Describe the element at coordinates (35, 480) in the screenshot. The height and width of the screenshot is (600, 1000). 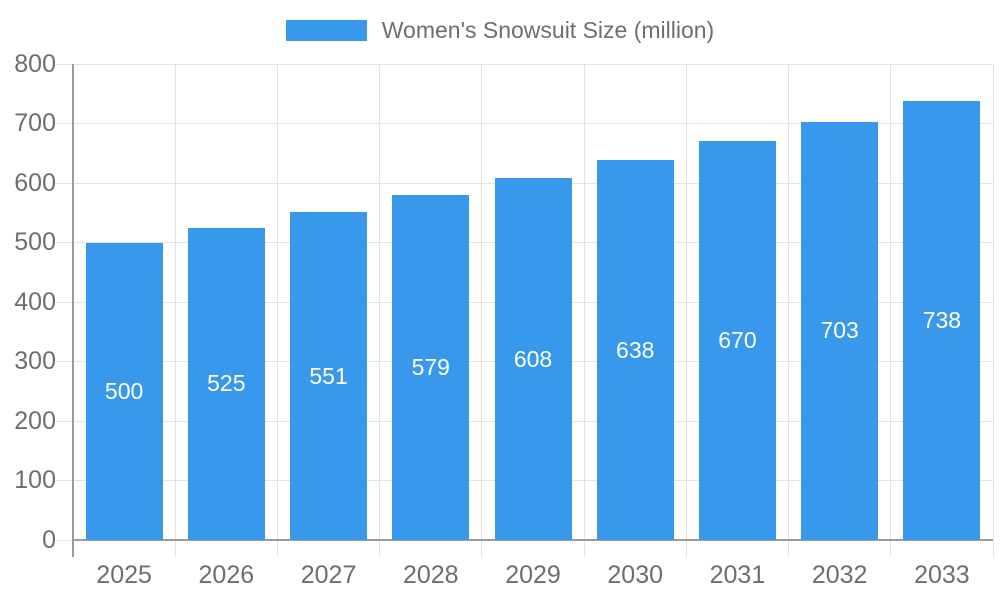
I see `y-axis-tick-label: 100` at that location.